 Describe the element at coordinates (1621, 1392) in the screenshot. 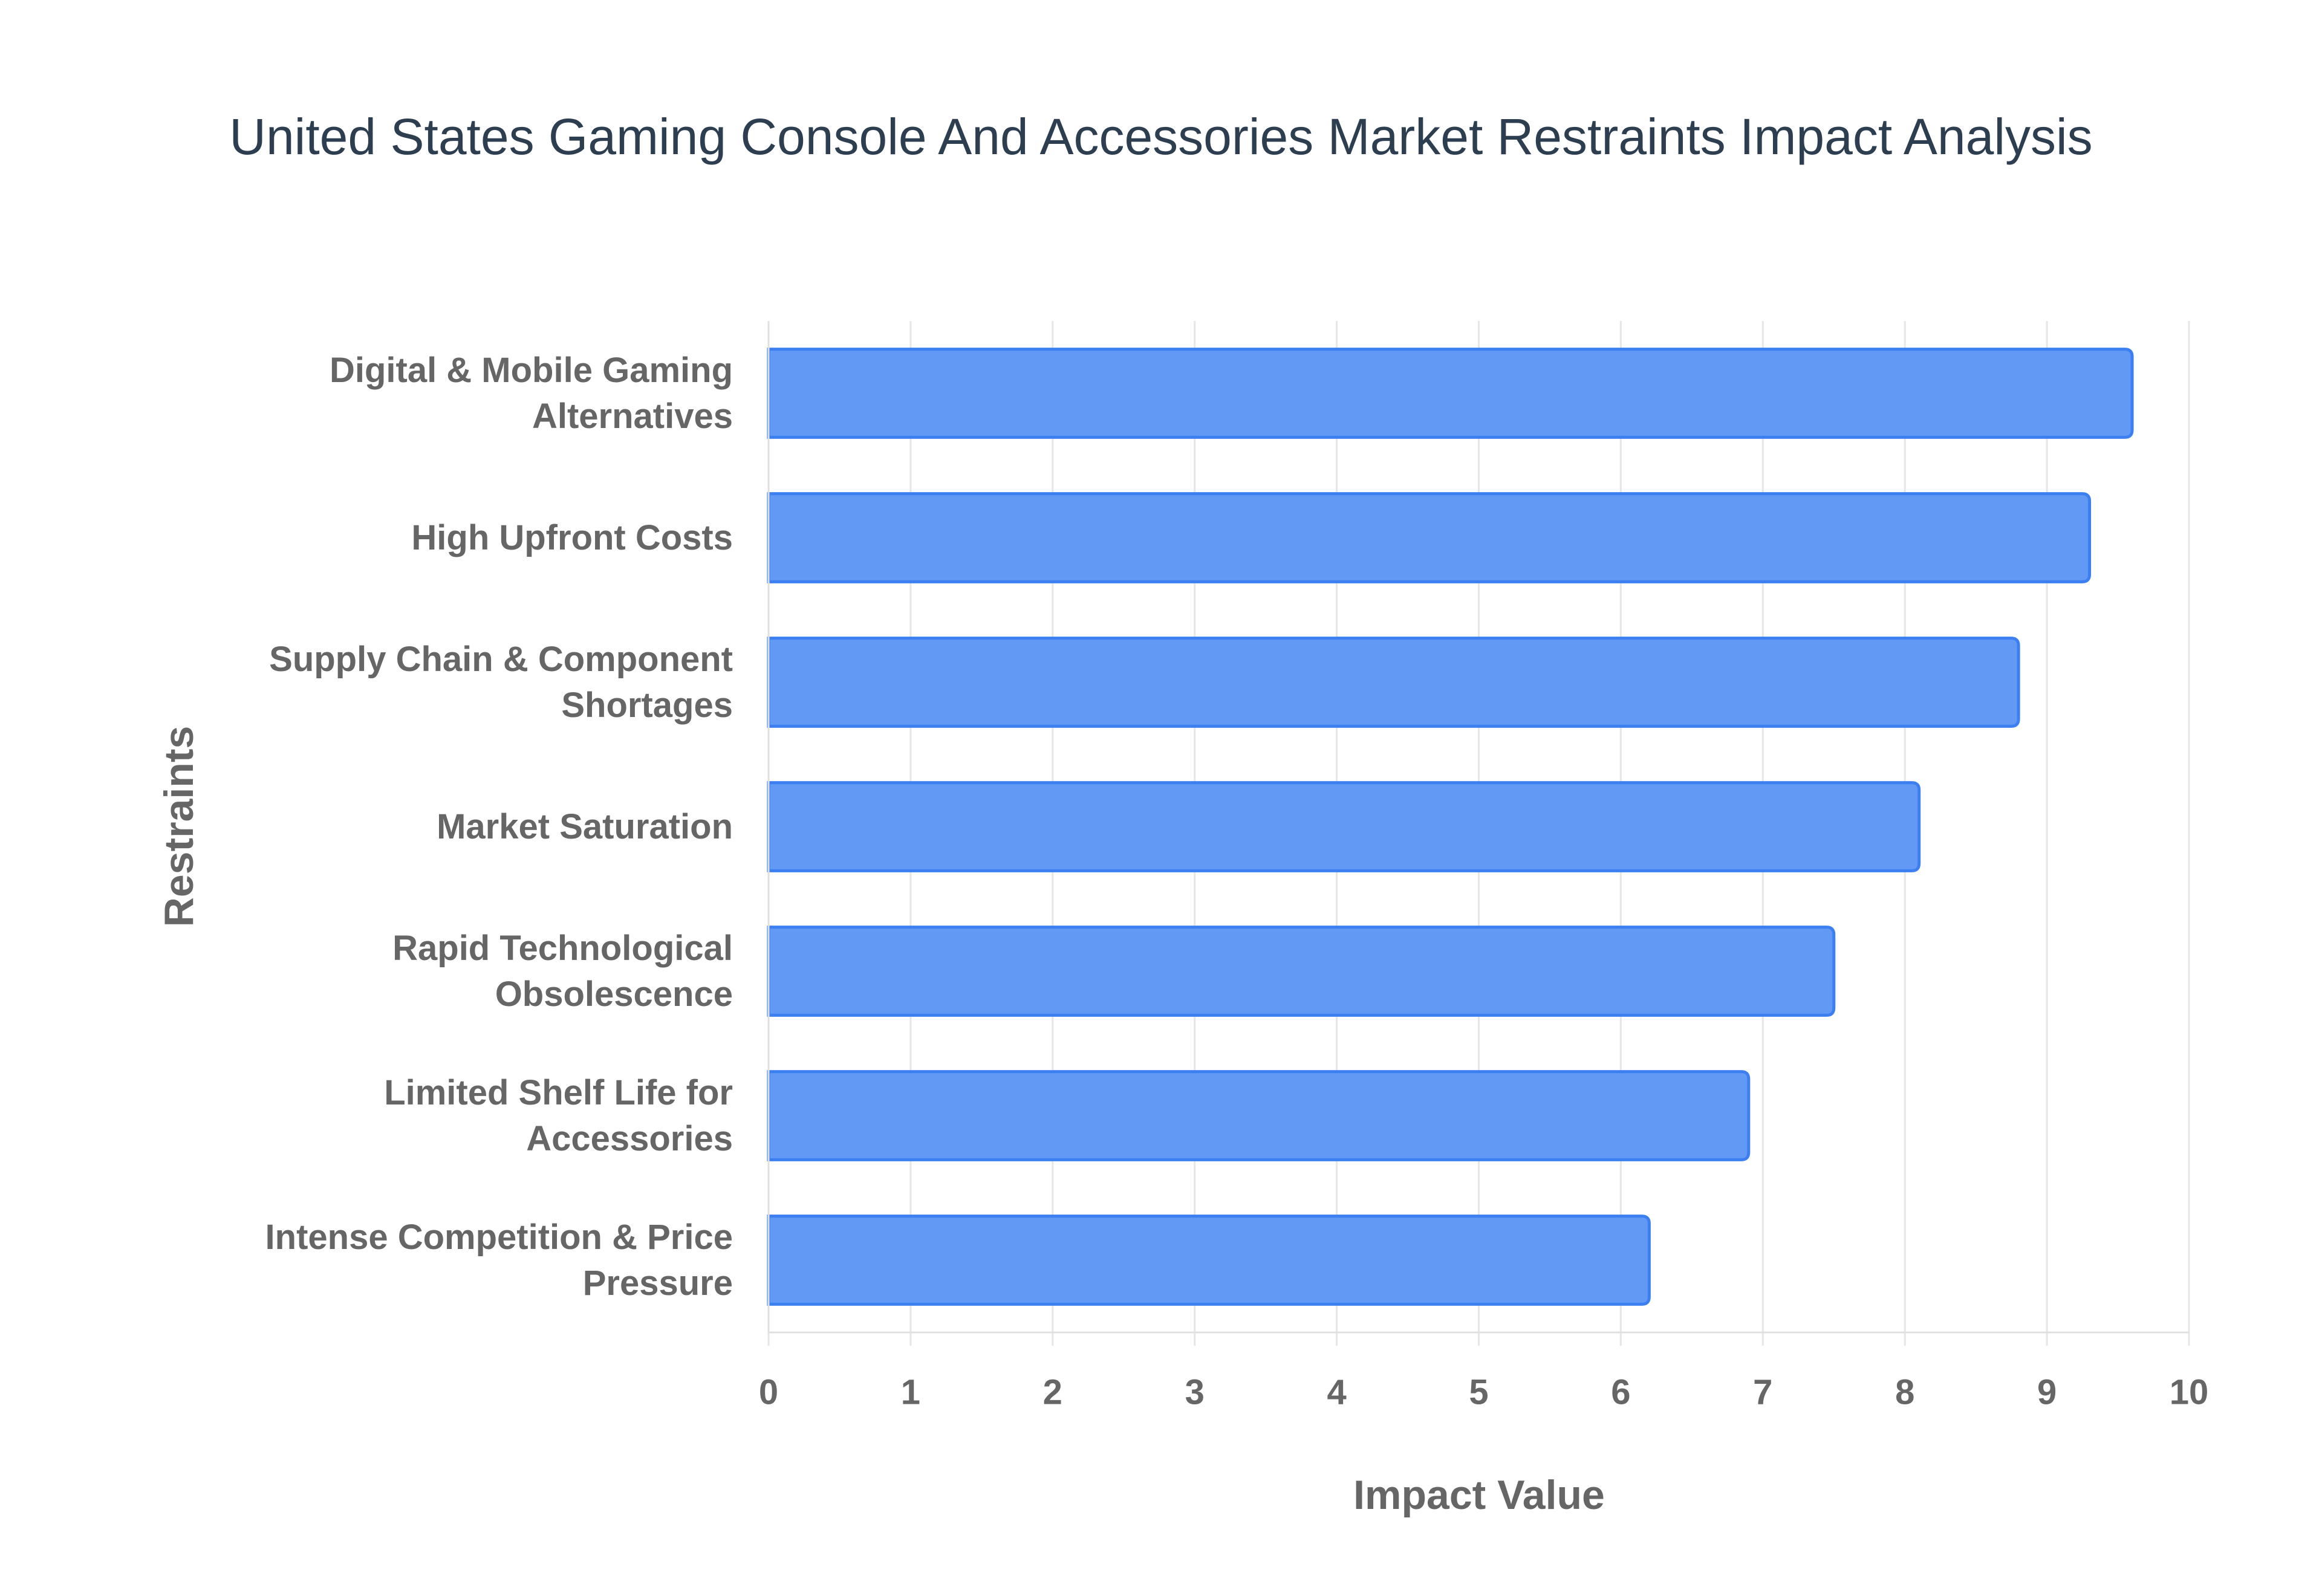

I see `x-tick-label: 6` at that location.